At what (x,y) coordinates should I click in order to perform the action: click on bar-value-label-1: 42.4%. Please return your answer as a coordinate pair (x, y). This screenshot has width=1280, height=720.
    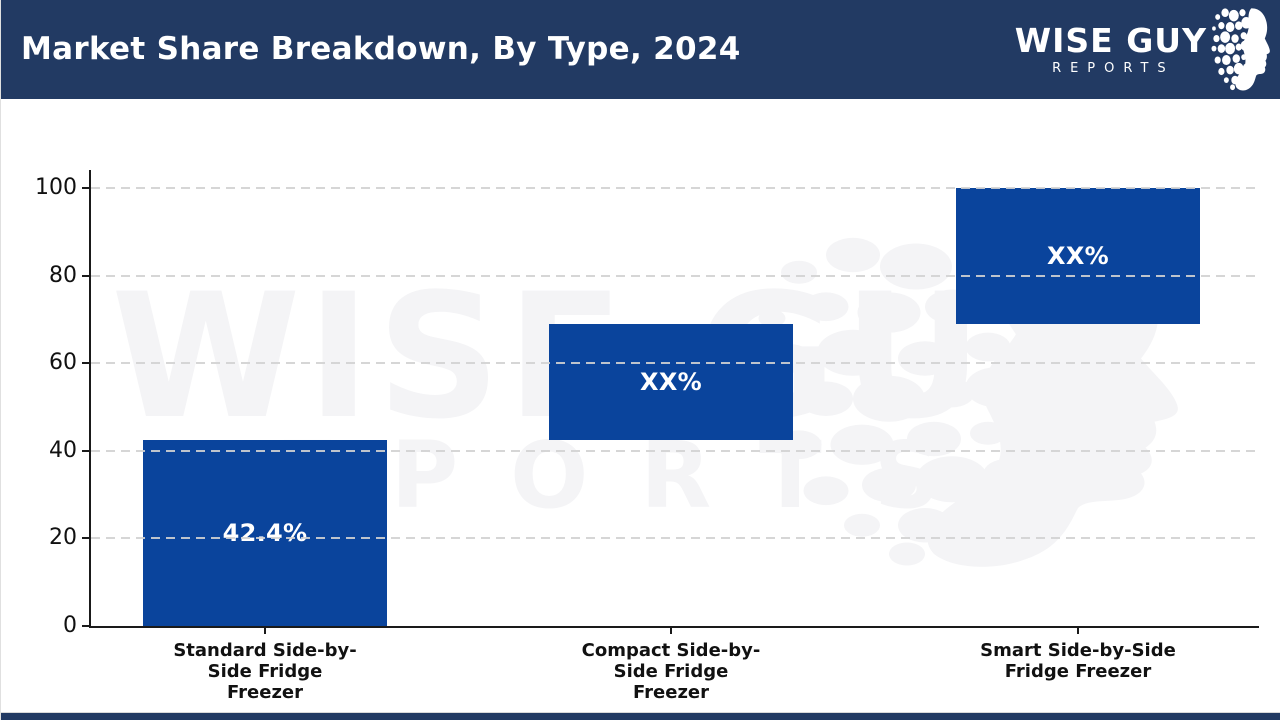
    Looking at the image, I should click on (265, 533).